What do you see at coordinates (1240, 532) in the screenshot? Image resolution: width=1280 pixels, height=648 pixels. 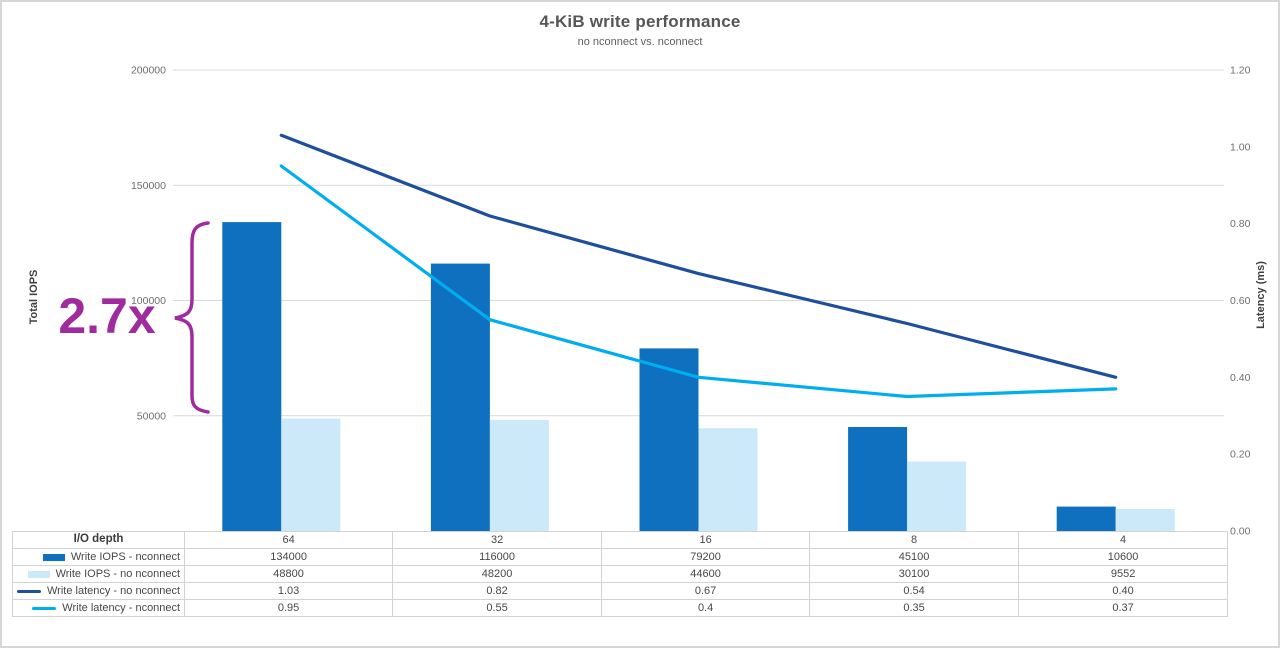 I see `right-axis-tick: 0.00` at bounding box center [1240, 532].